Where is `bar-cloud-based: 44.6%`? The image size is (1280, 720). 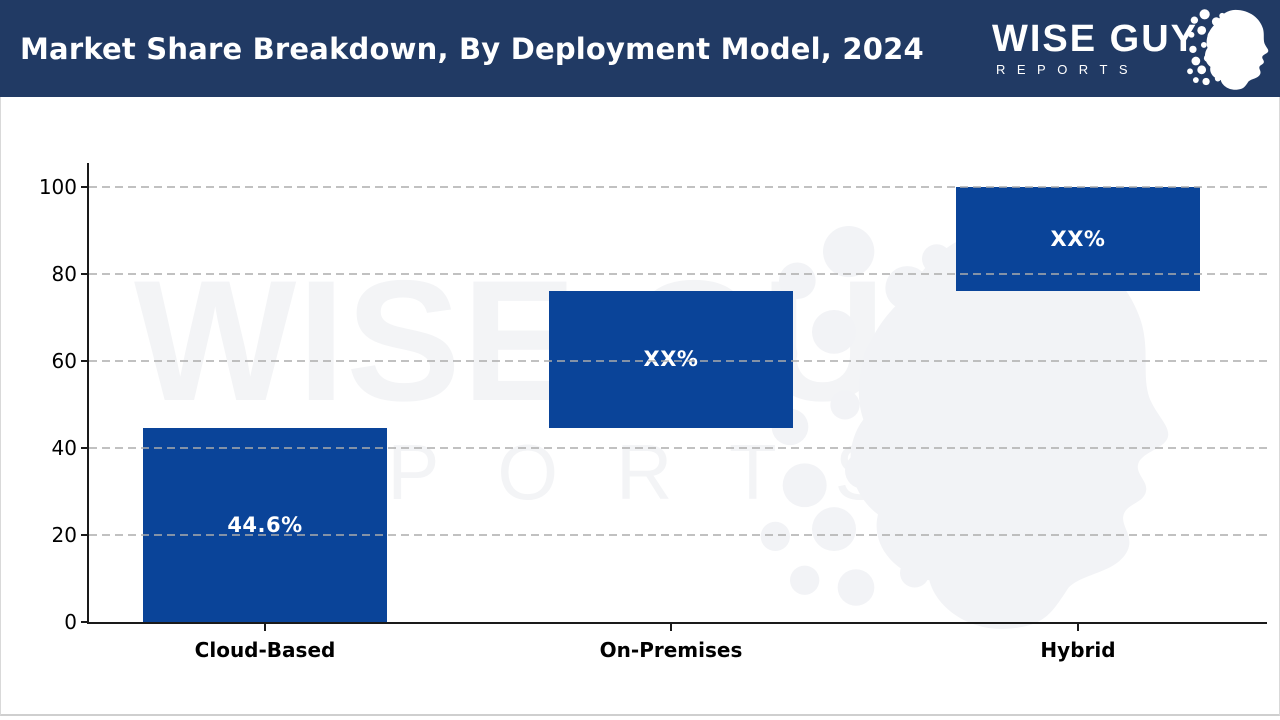 bar-cloud-based: 44.6% is located at coordinates (265, 524).